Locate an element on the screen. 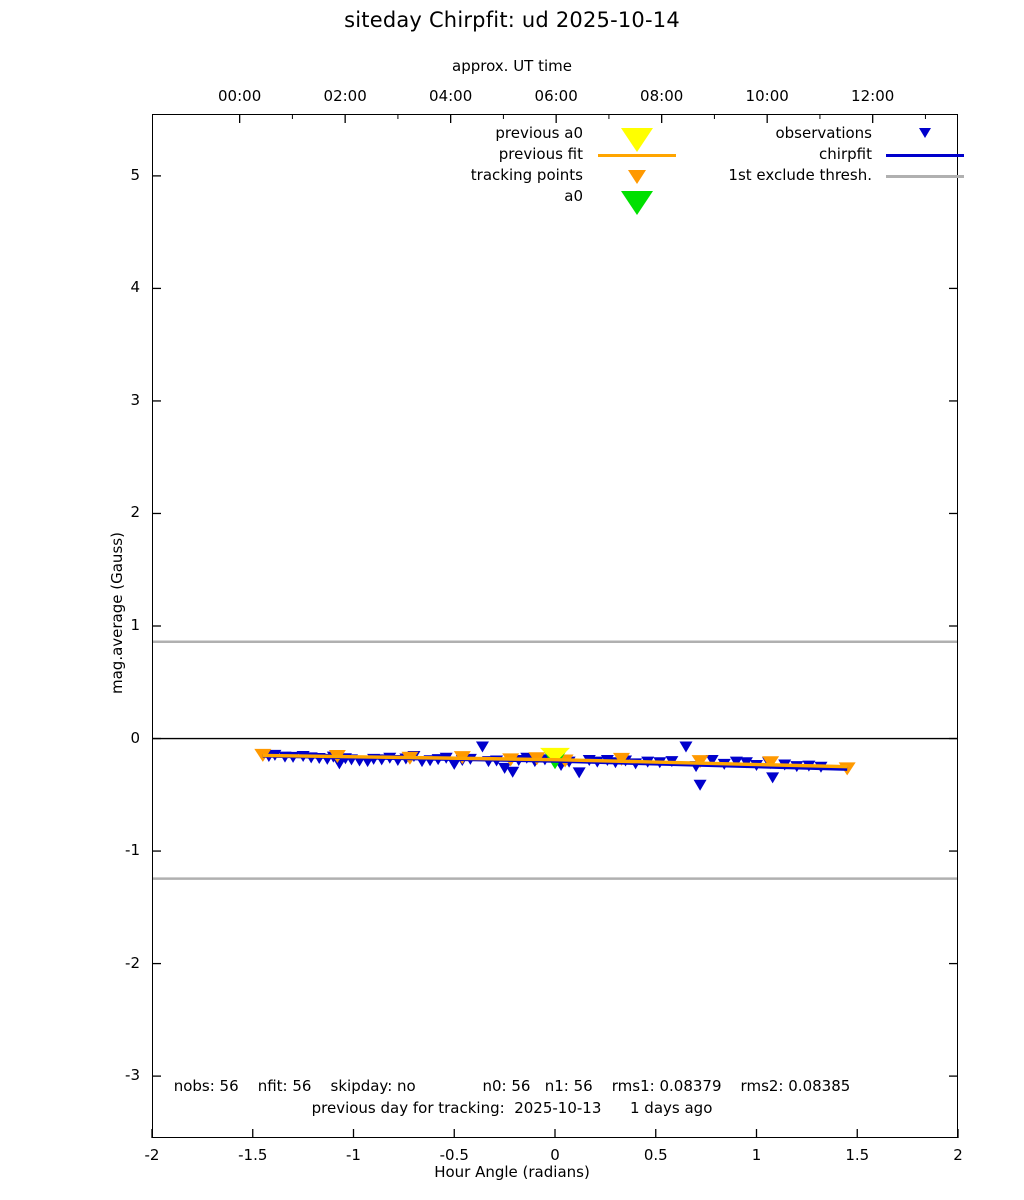  y-tick-label: 3 is located at coordinates (135, 399).